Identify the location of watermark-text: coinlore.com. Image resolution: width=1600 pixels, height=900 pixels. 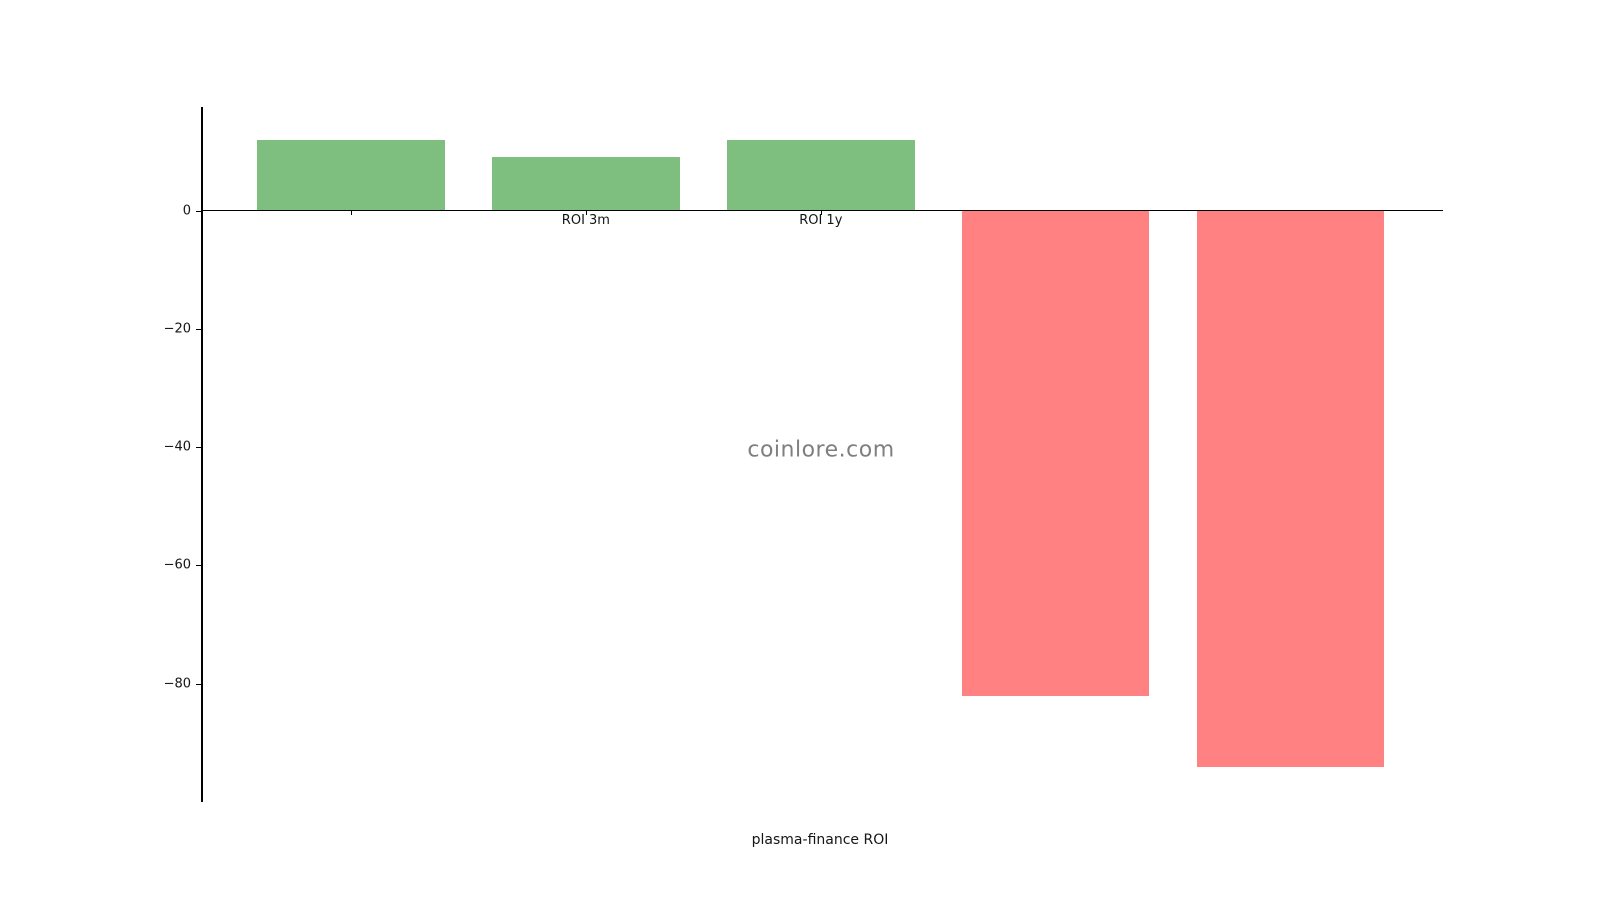
(821, 450).